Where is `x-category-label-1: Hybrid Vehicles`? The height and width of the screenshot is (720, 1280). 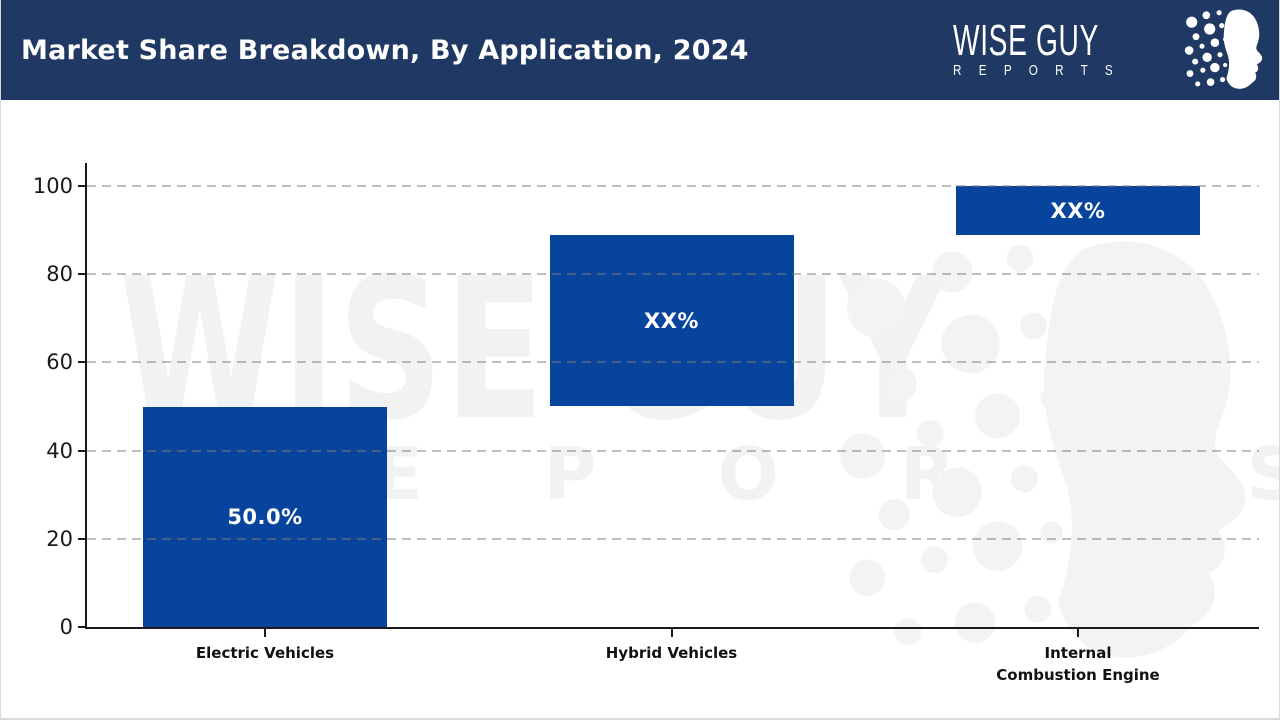 x-category-label-1: Hybrid Vehicles is located at coordinates (672, 653).